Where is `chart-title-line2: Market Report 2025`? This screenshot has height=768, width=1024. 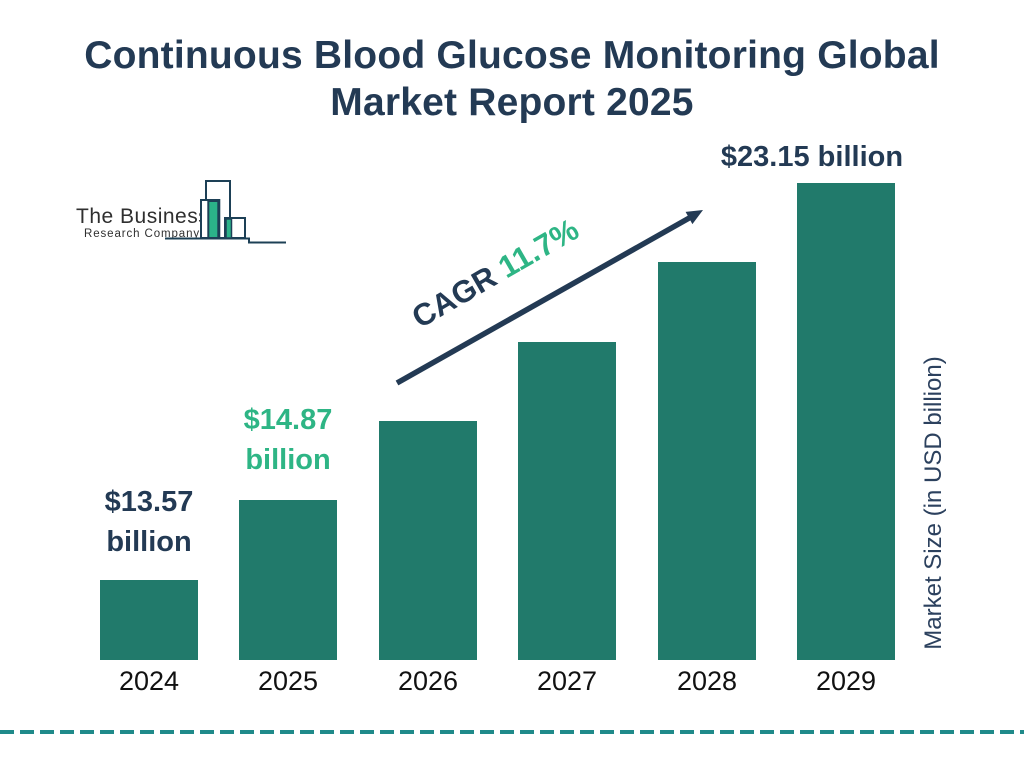 chart-title-line2: Market Report 2025 is located at coordinates (512, 102).